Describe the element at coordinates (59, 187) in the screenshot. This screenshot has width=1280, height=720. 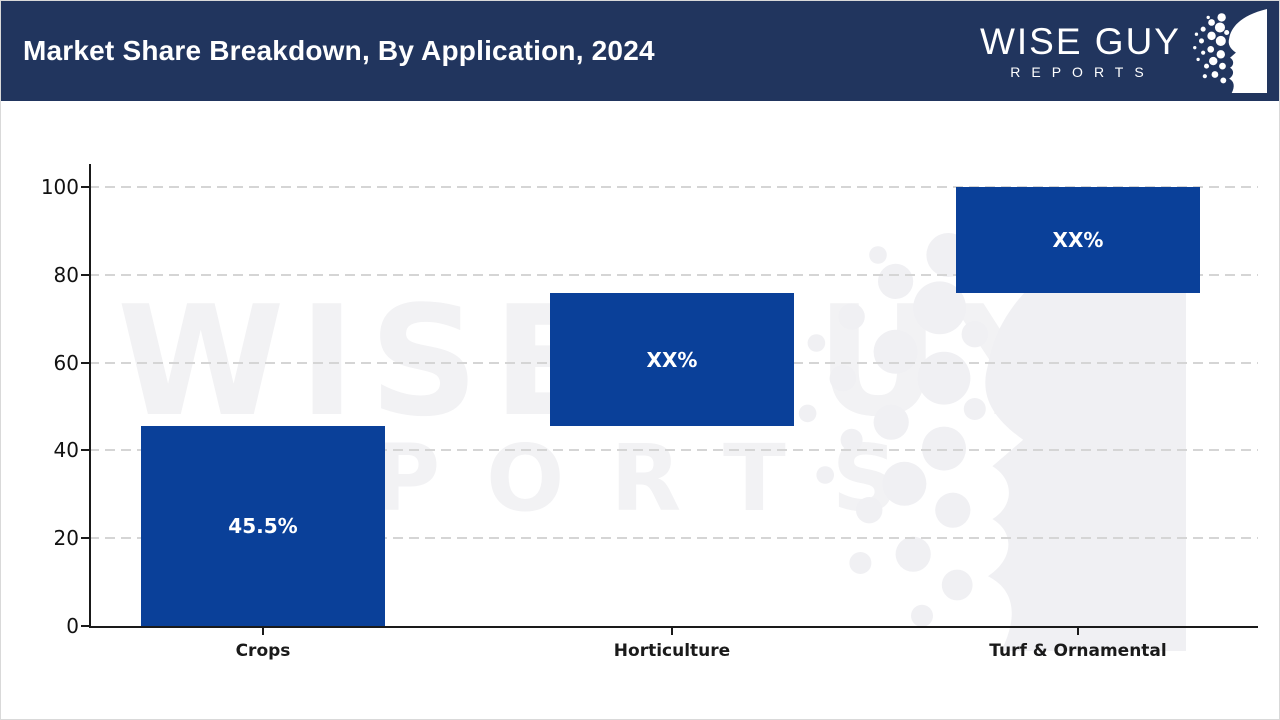
I see `y-tick-label: 100` at that location.